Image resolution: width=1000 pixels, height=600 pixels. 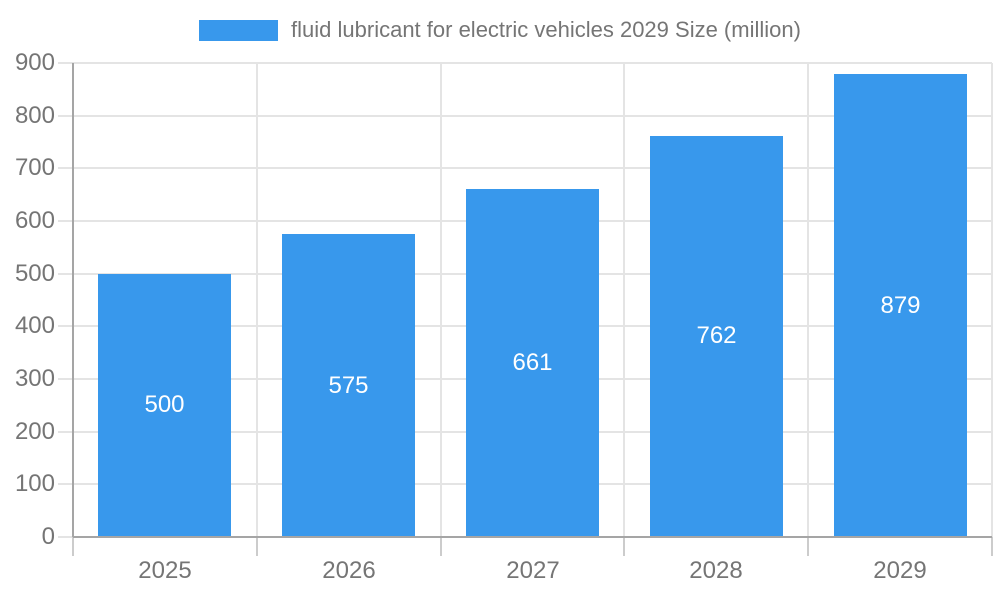 I want to click on bar-value-label: 661, so click(x=532, y=362).